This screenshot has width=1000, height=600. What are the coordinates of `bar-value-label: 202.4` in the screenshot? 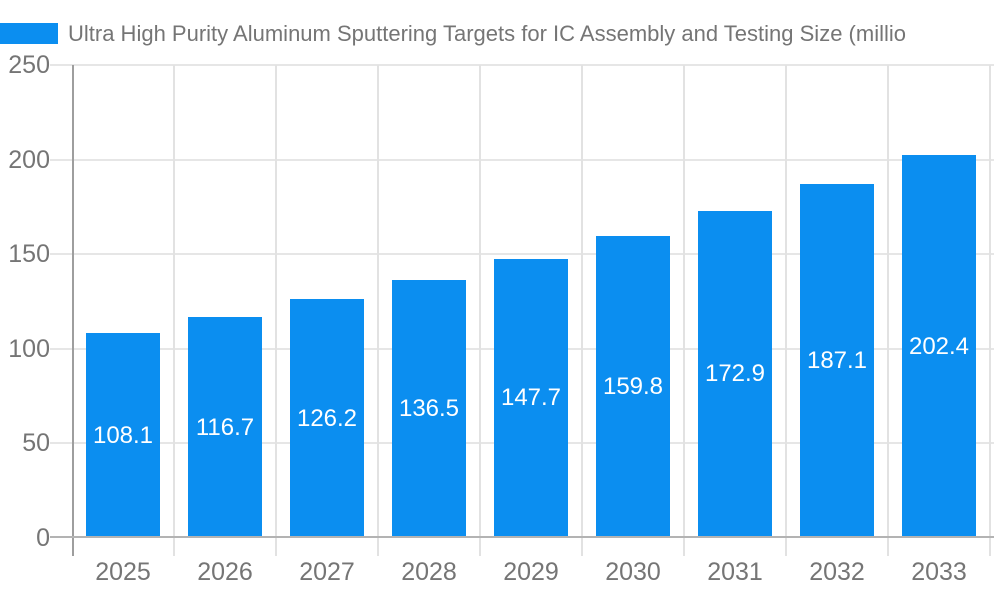 It's located at (939, 346).